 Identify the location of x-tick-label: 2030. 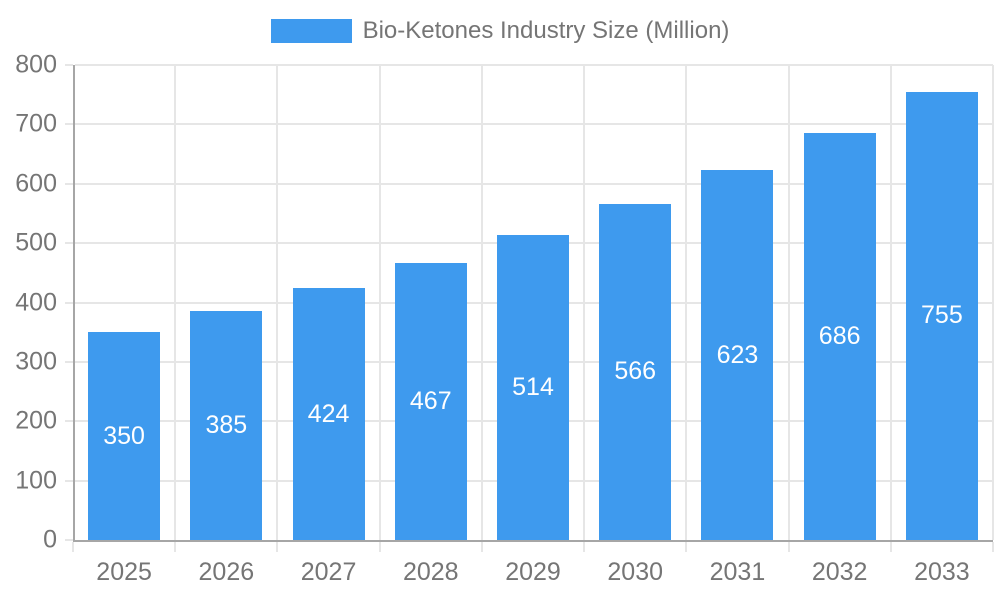
(635, 572).